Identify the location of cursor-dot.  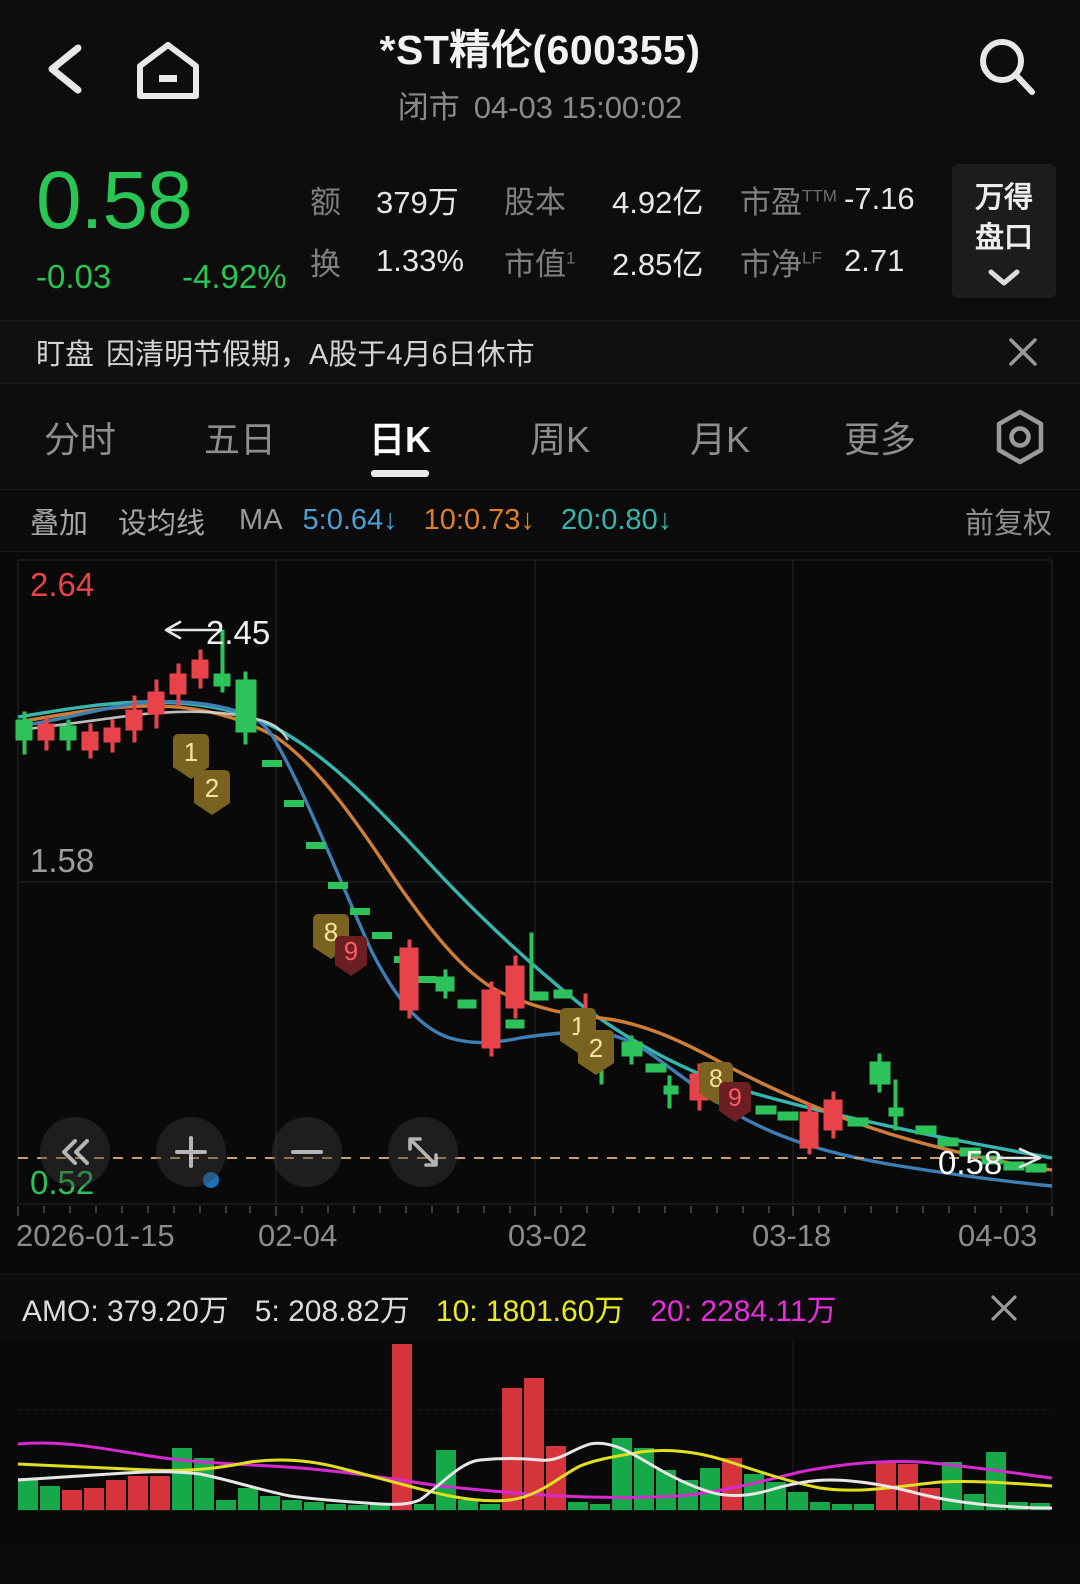
(211, 1180).